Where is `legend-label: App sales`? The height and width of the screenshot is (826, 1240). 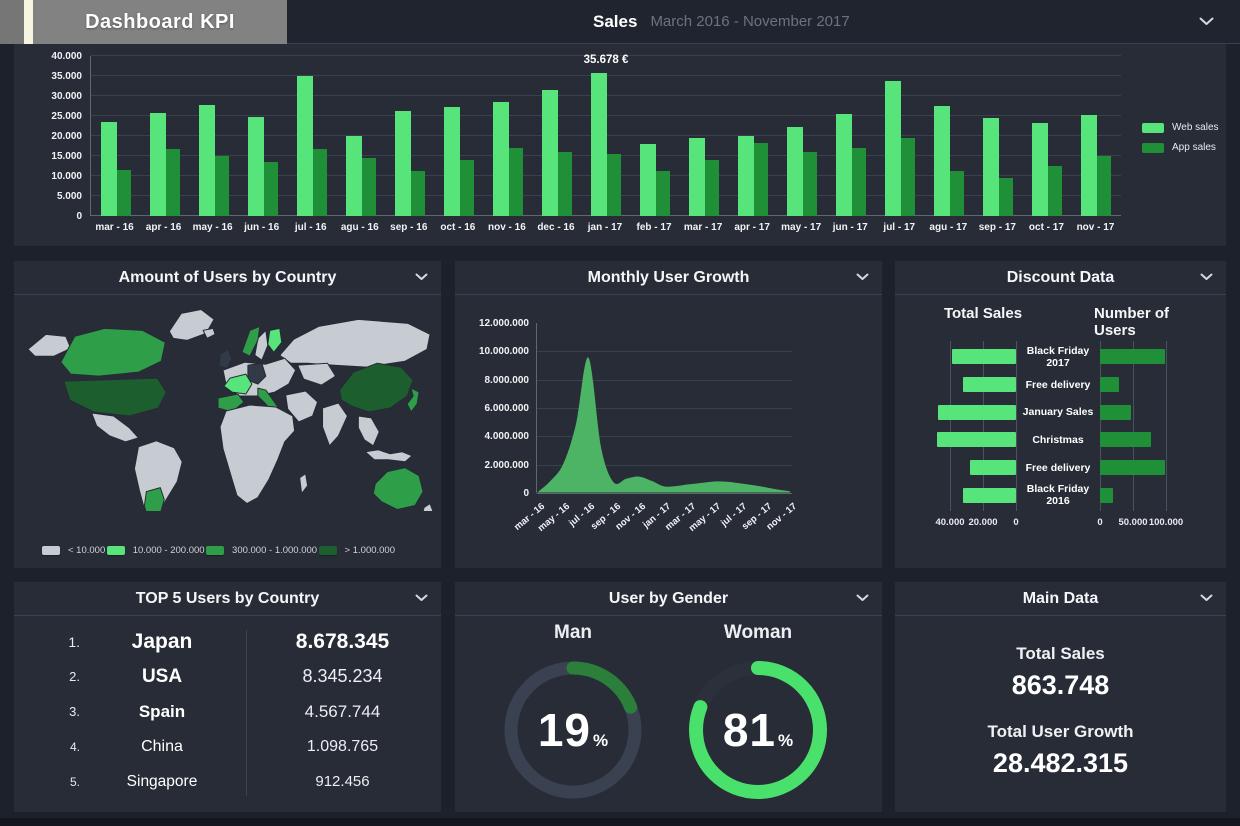 legend-label: App sales is located at coordinates (1194, 147).